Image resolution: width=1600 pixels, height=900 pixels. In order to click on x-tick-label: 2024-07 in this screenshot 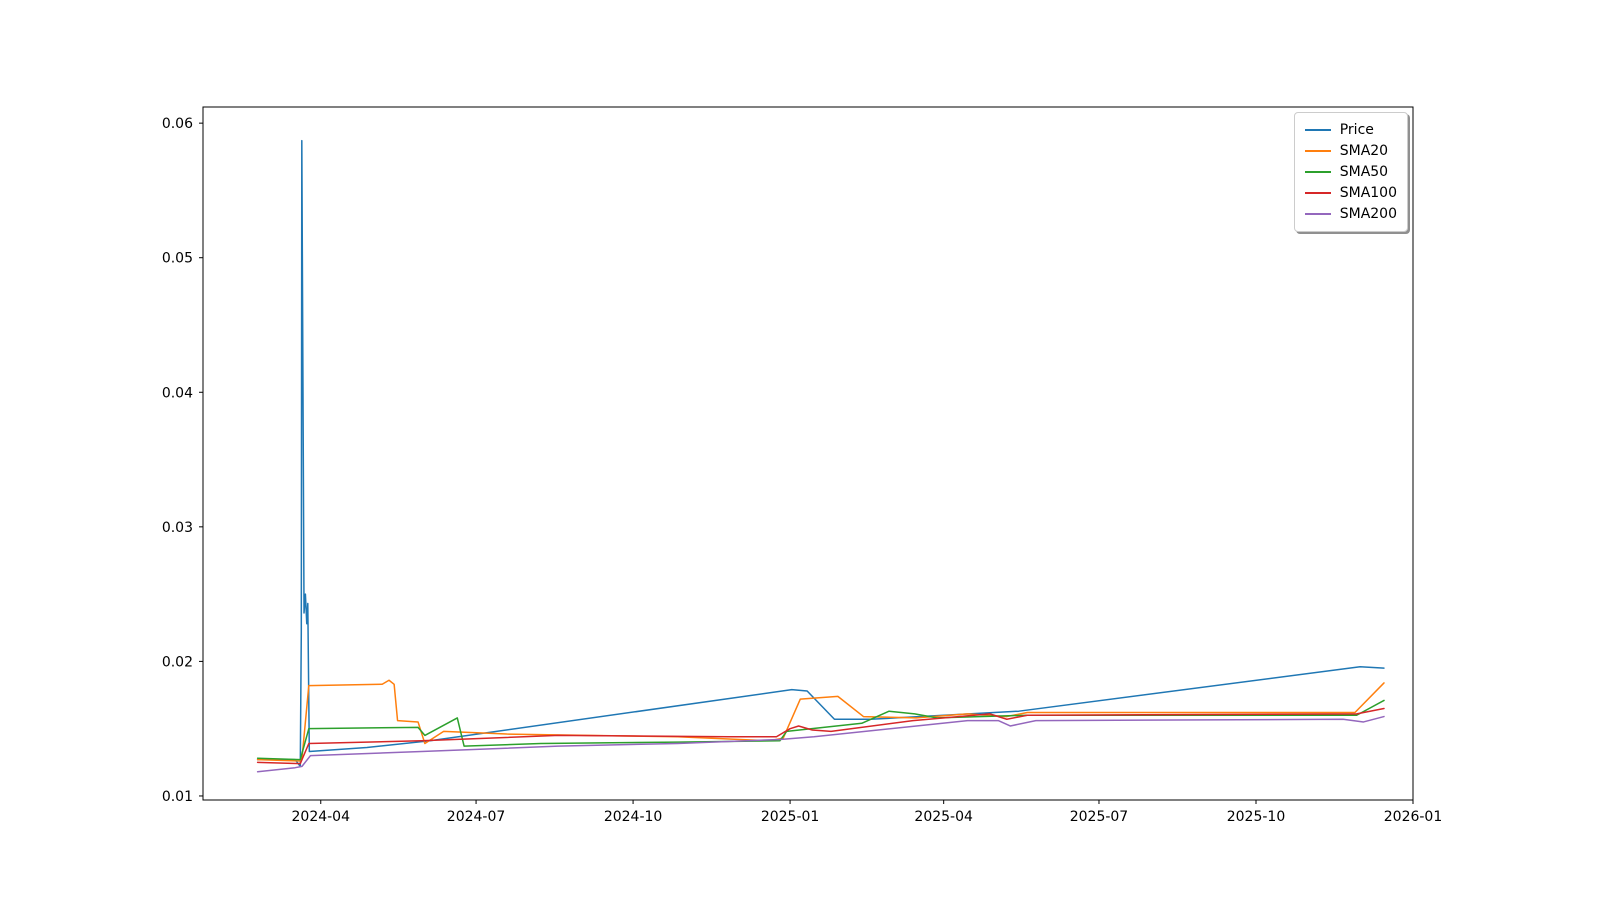, I will do `click(476, 817)`.